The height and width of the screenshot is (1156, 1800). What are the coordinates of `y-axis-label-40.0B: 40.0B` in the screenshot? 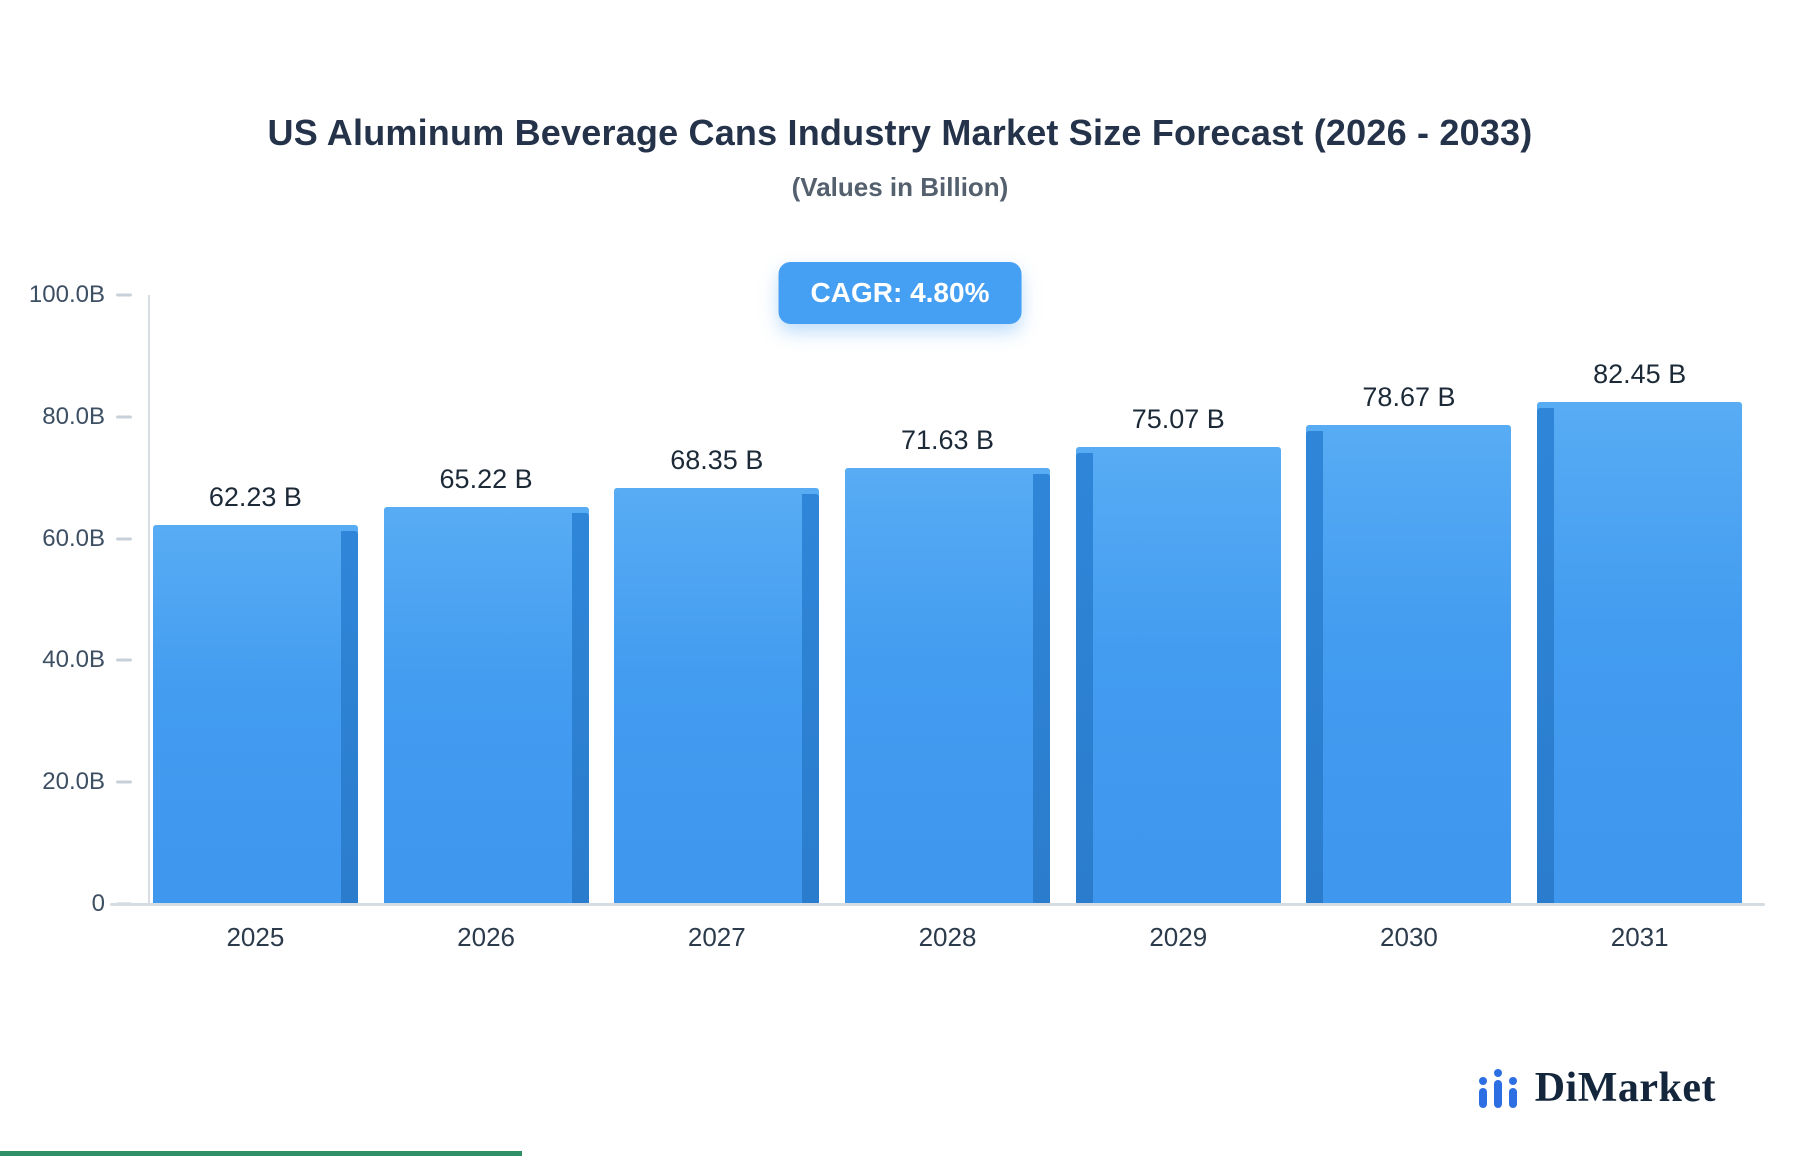 It's located at (73, 660).